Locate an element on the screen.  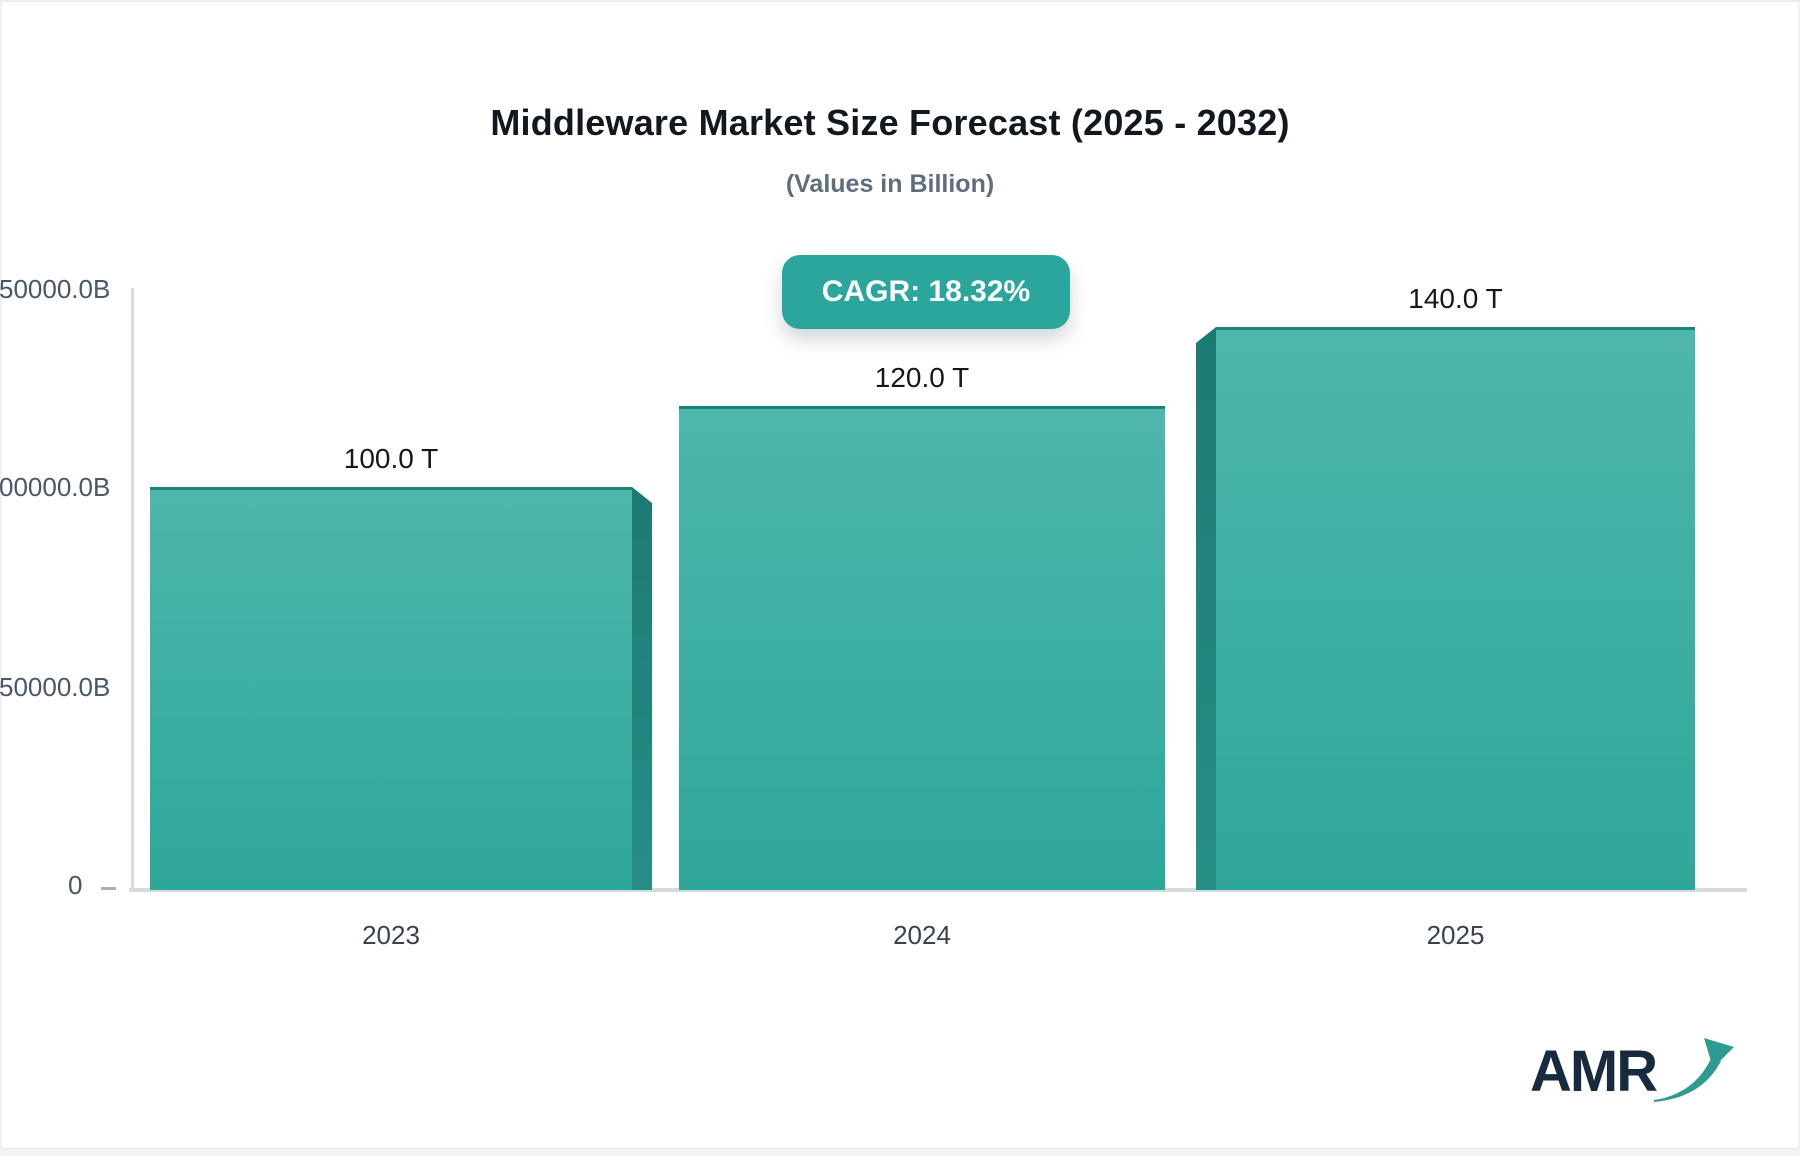
amr-logo: AMR is located at coordinates (1635, 1075).